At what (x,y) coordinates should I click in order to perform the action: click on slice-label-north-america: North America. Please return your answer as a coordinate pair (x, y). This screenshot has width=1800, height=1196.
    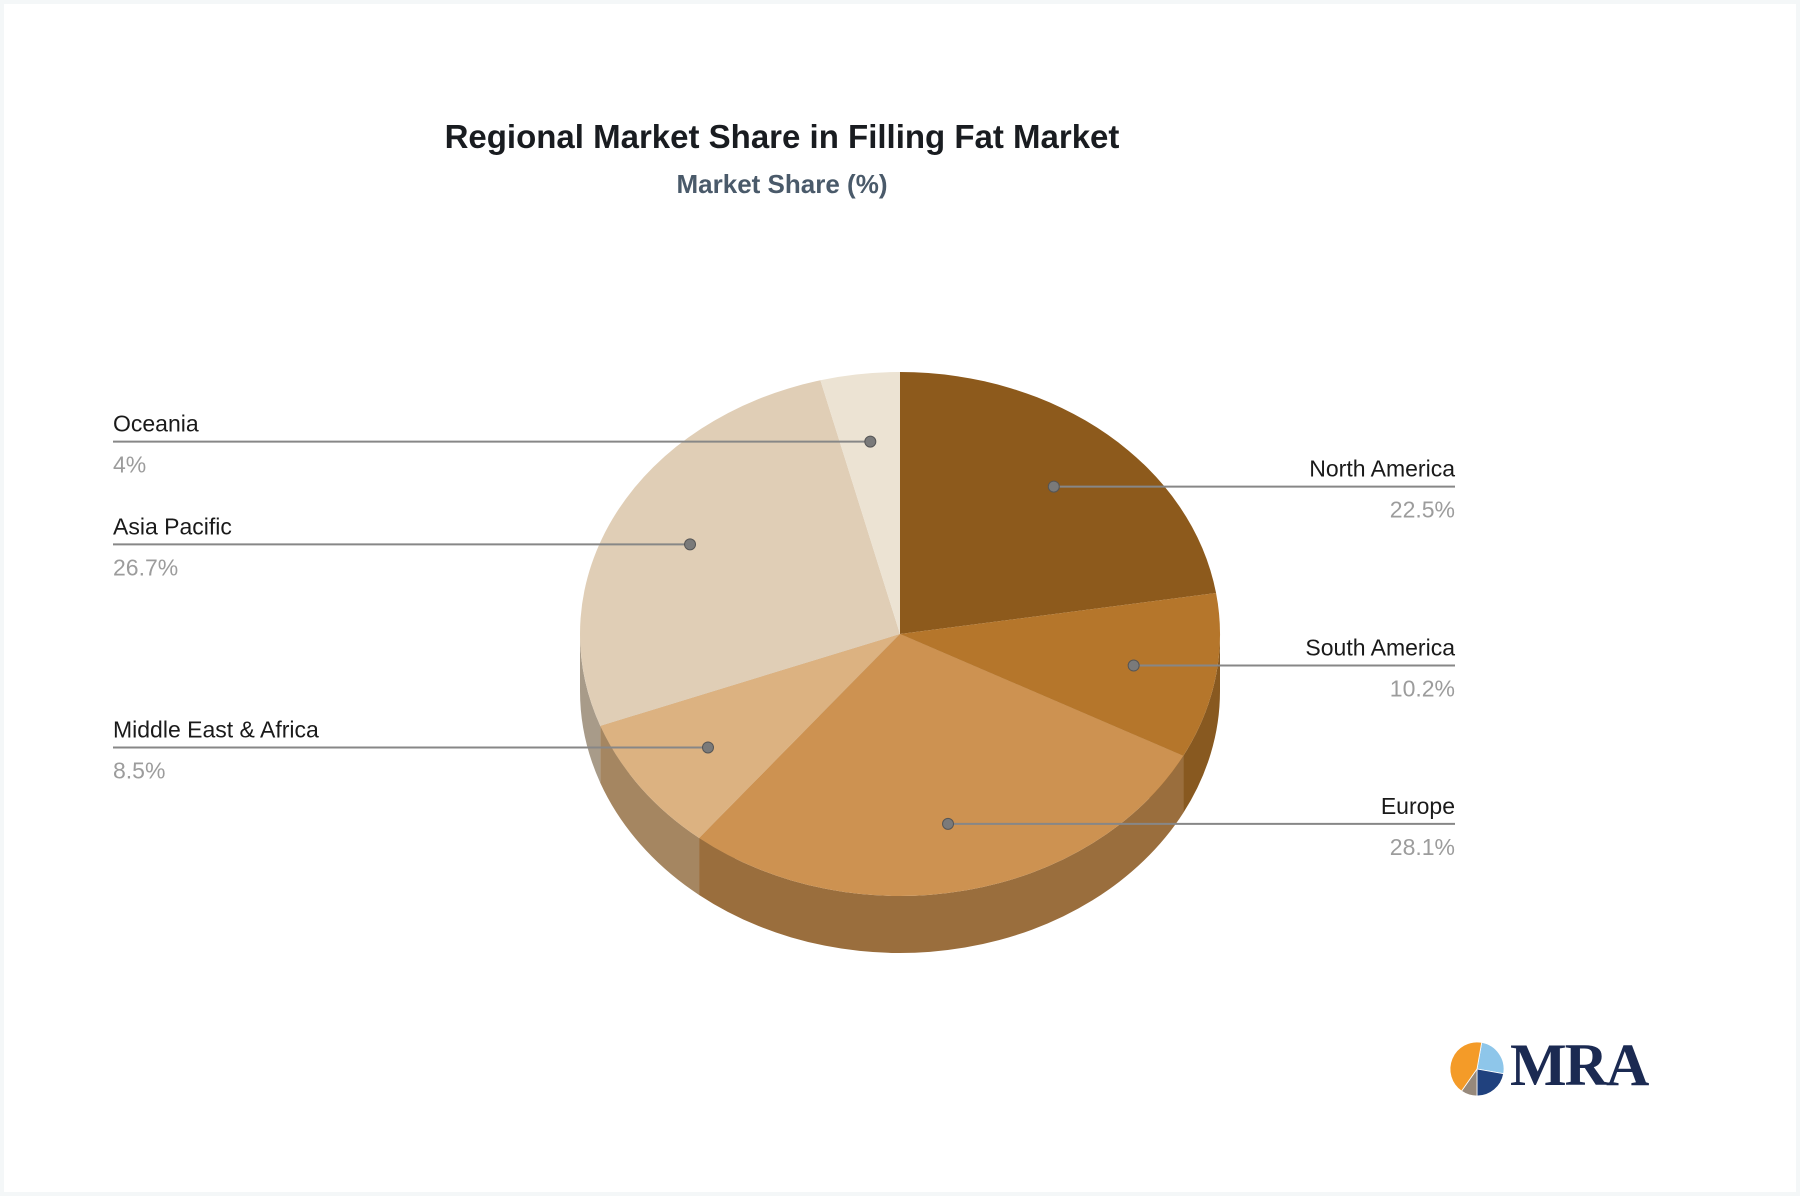
    Looking at the image, I should click on (1382, 469).